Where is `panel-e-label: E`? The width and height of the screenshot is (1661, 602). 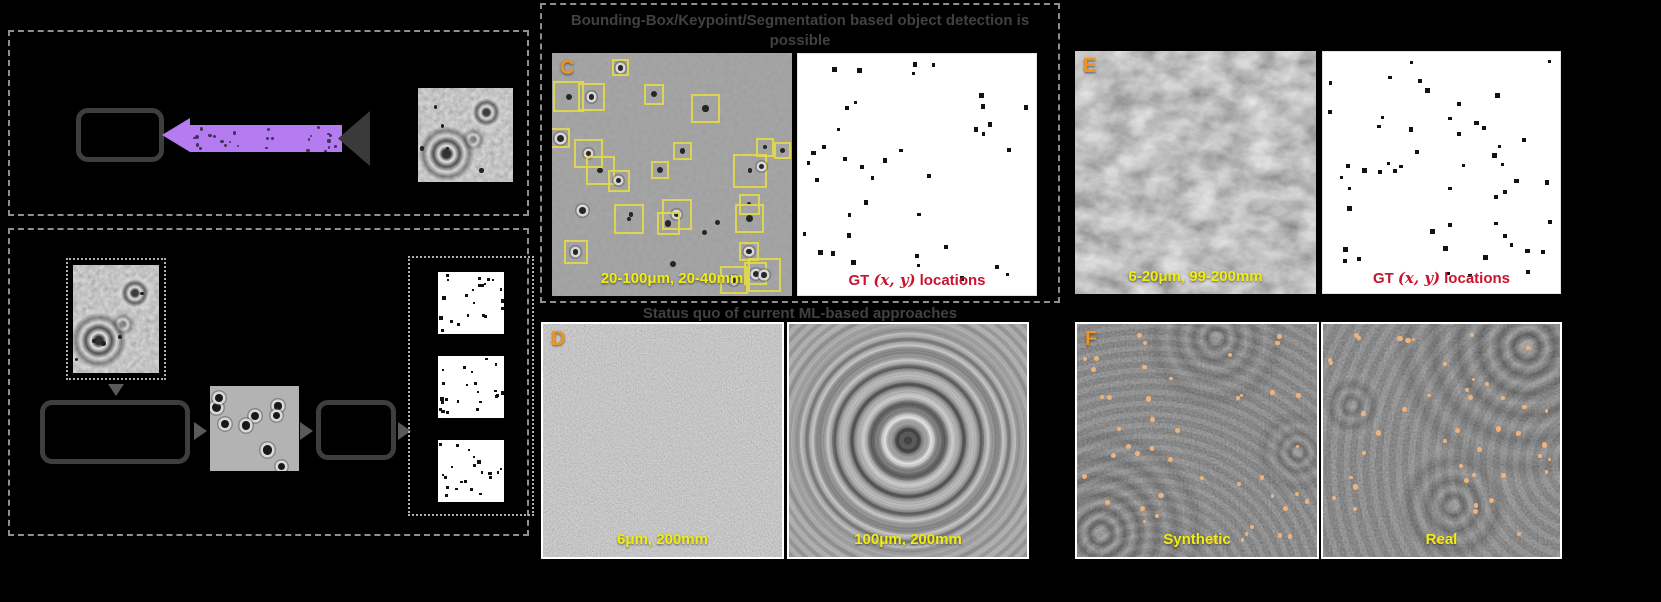 panel-e-label: E is located at coordinates (1090, 66).